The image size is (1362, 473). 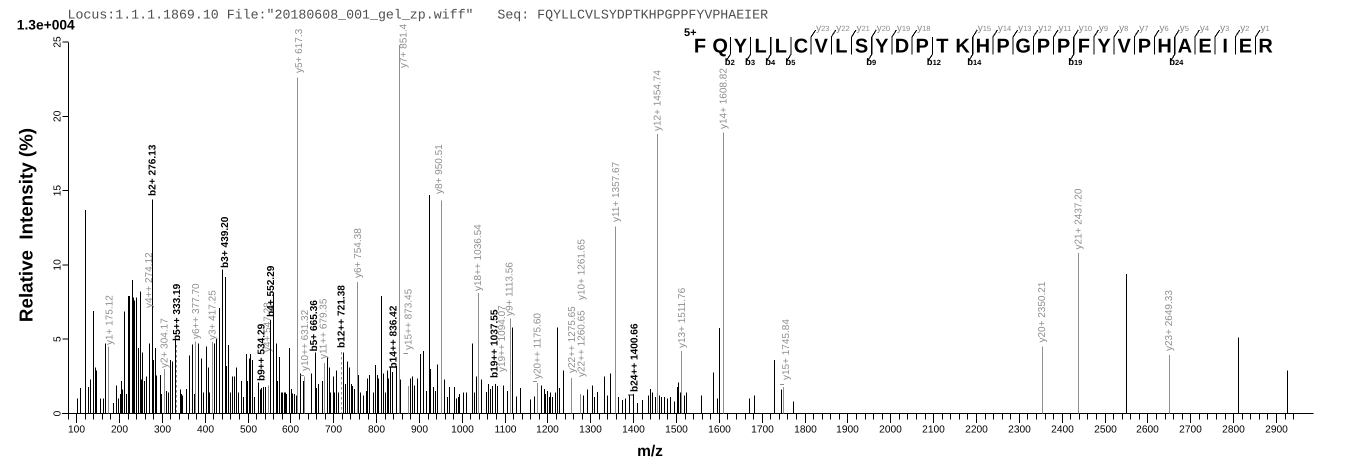 What do you see at coordinates (719, 429) in the screenshot?
I see `svg-text: 1600` at bounding box center [719, 429].